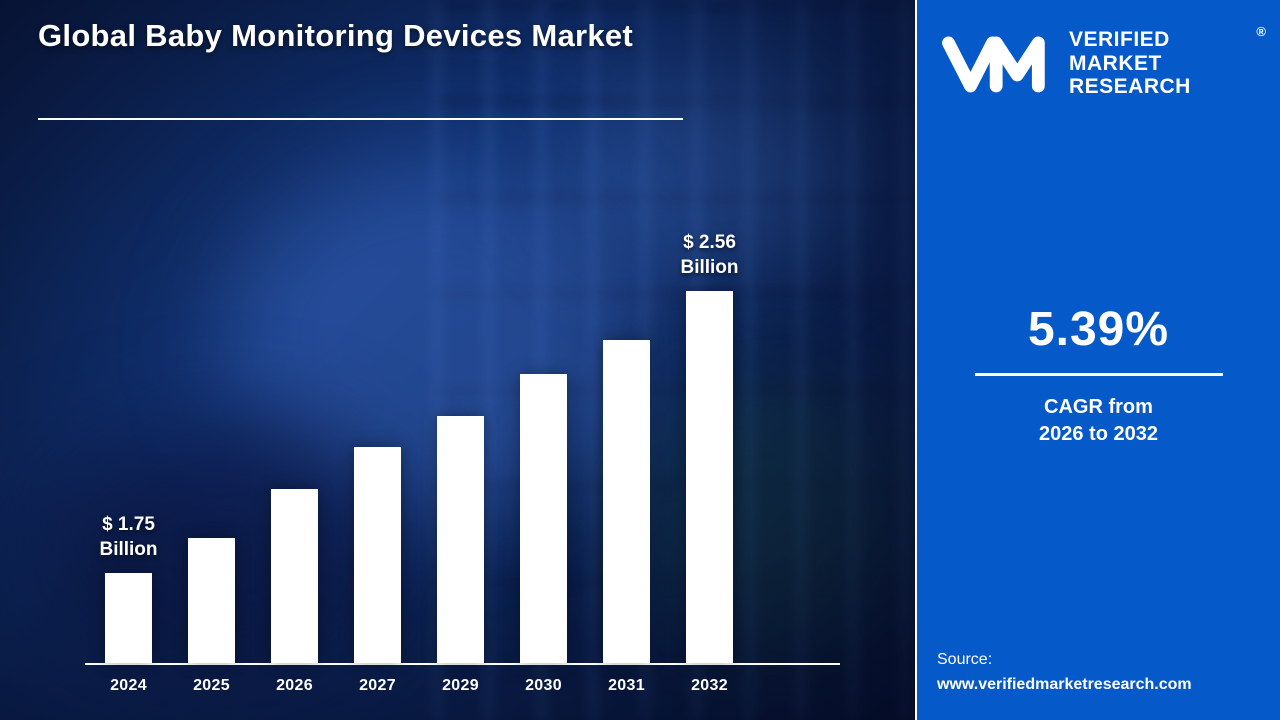  Describe the element at coordinates (1115, 63) in the screenshot. I see `logo-line: MARKET` at that location.